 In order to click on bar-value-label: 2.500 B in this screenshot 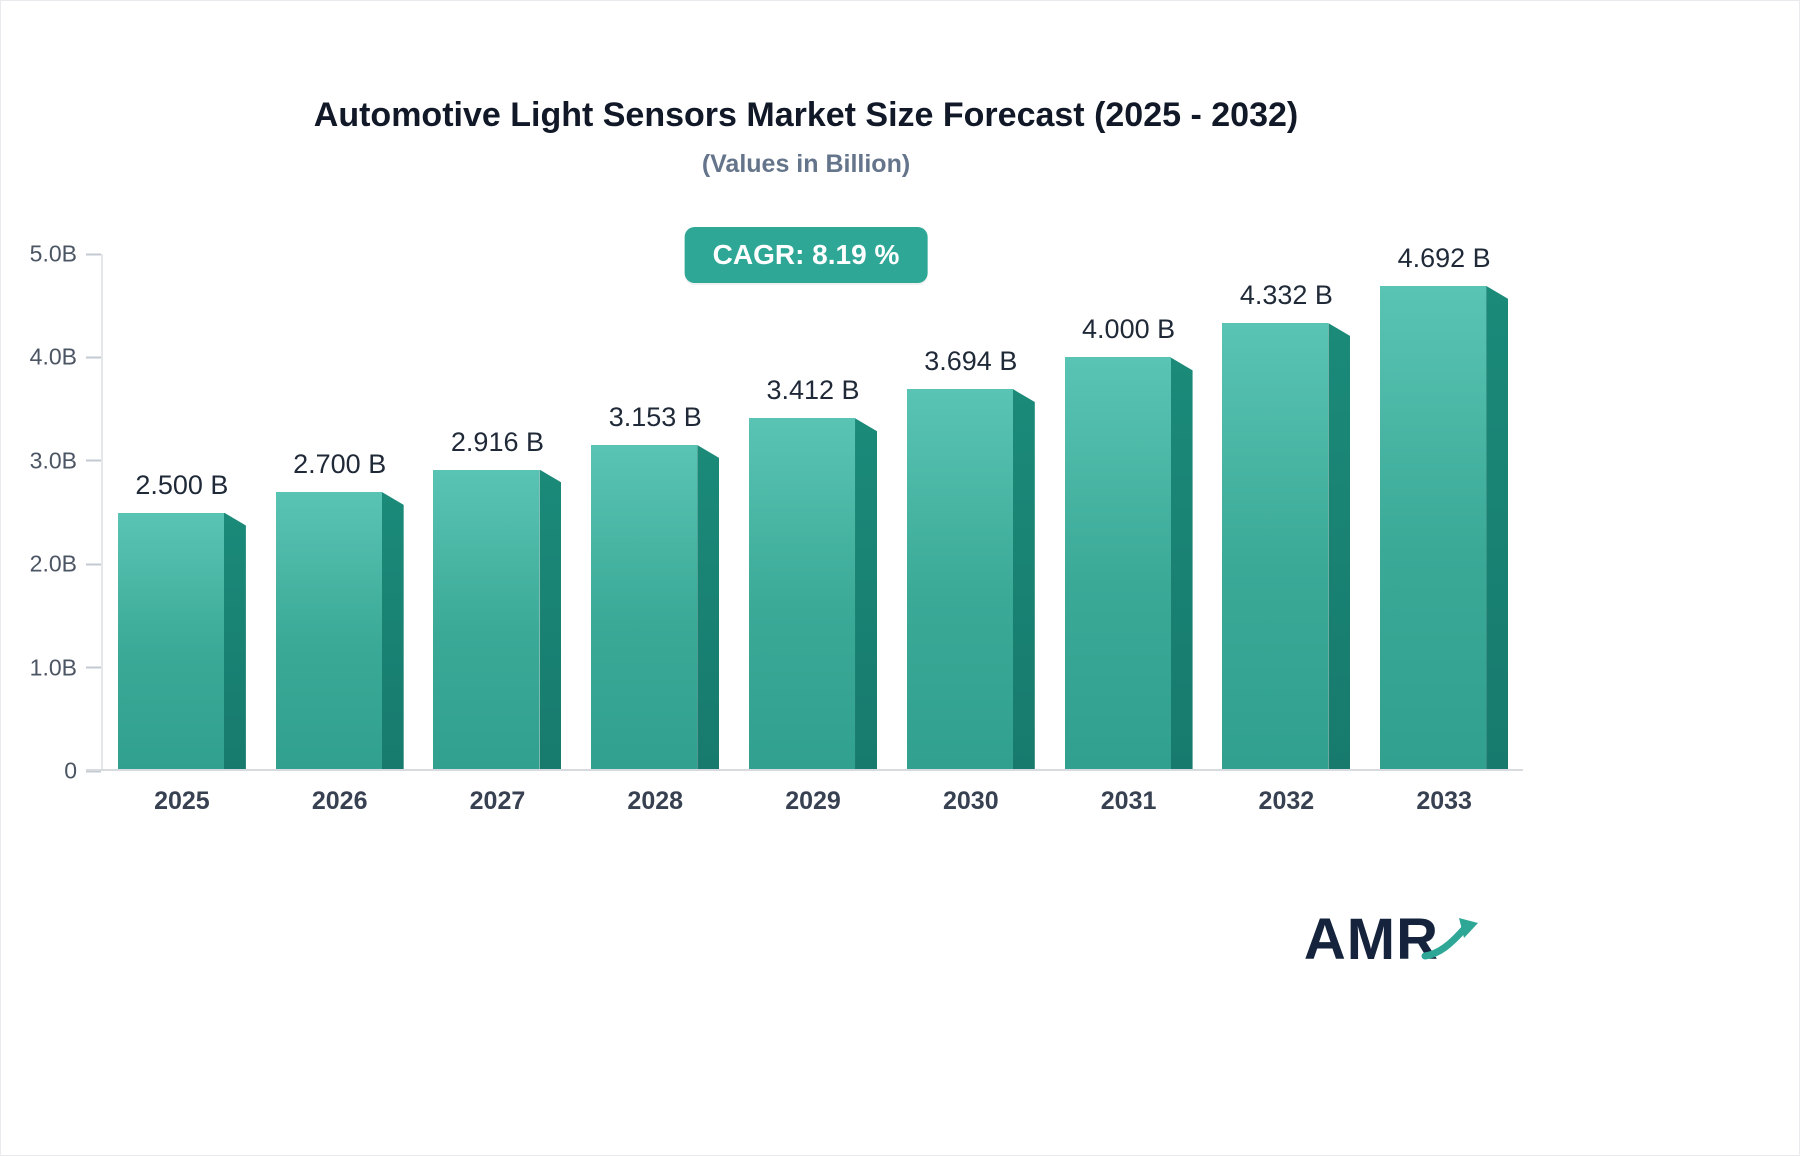, I will do `click(182, 484)`.